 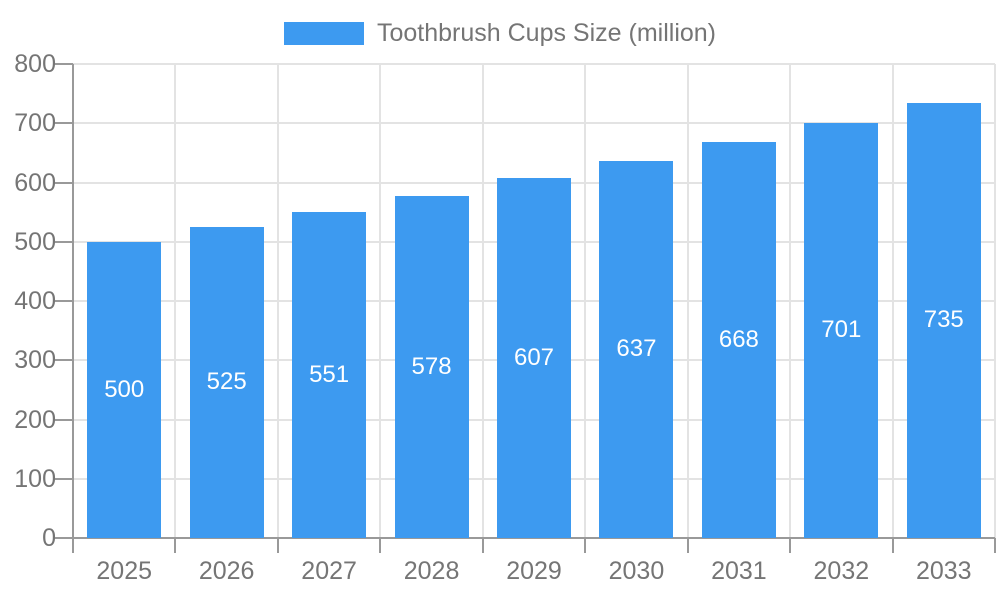 What do you see at coordinates (329, 571) in the screenshot?
I see `x-axis-label: 2027` at bounding box center [329, 571].